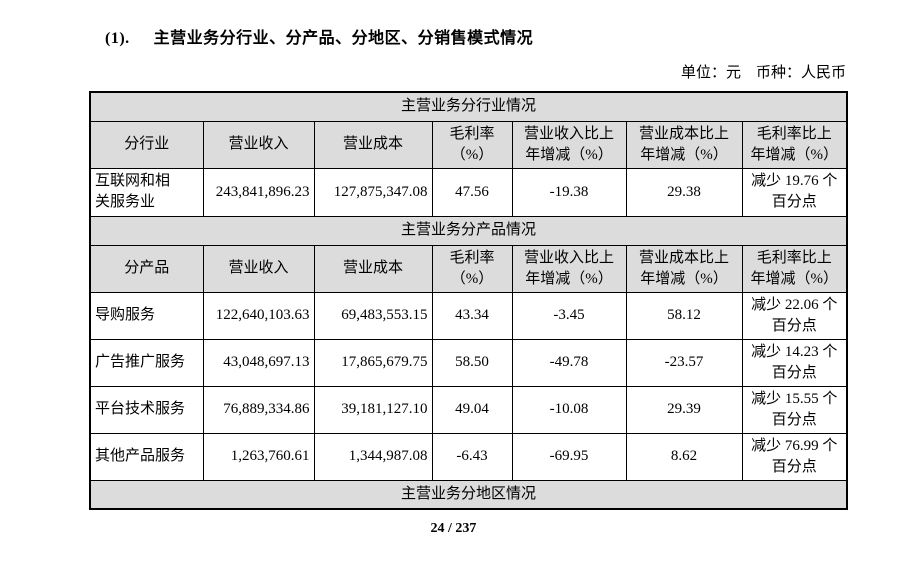 This screenshot has height=568, width=907. Describe the element at coordinates (453, 528) in the screenshot. I see `page-number: 24 / 237` at that location.